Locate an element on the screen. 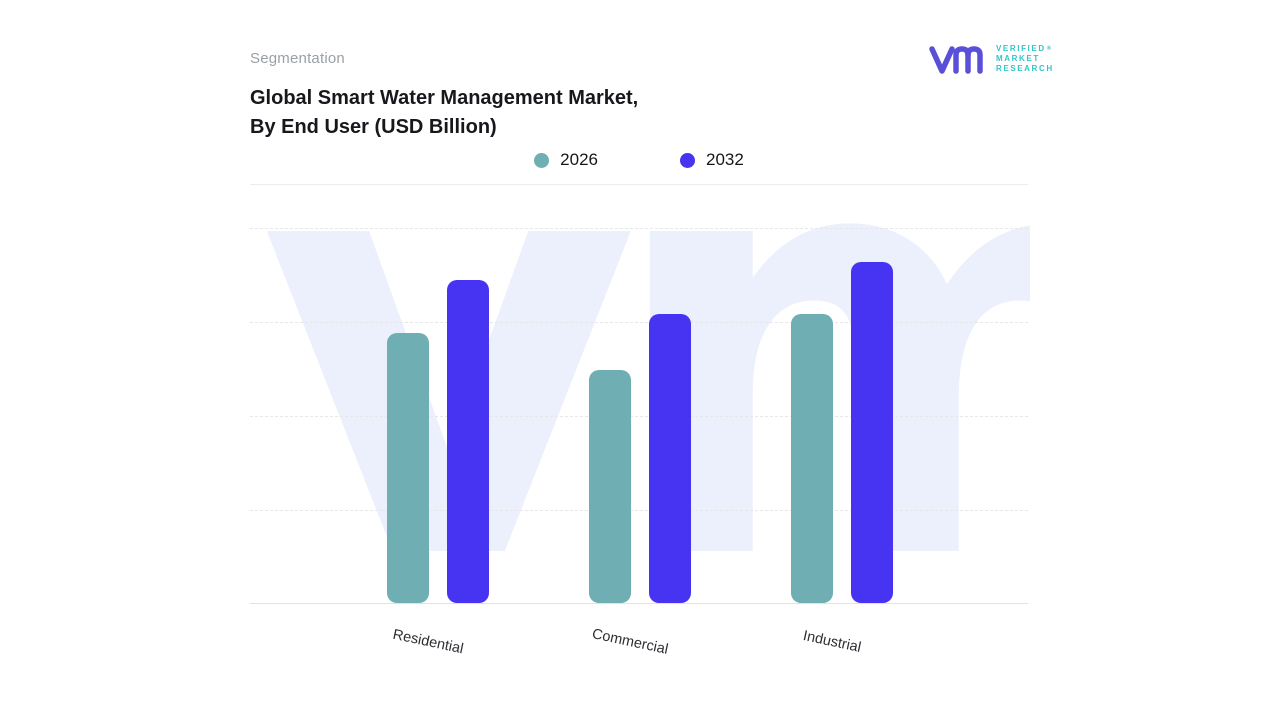 Image resolution: width=1280 pixels, height=720 pixels. legend-swatch-2032 is located at coordinates (687, 160).